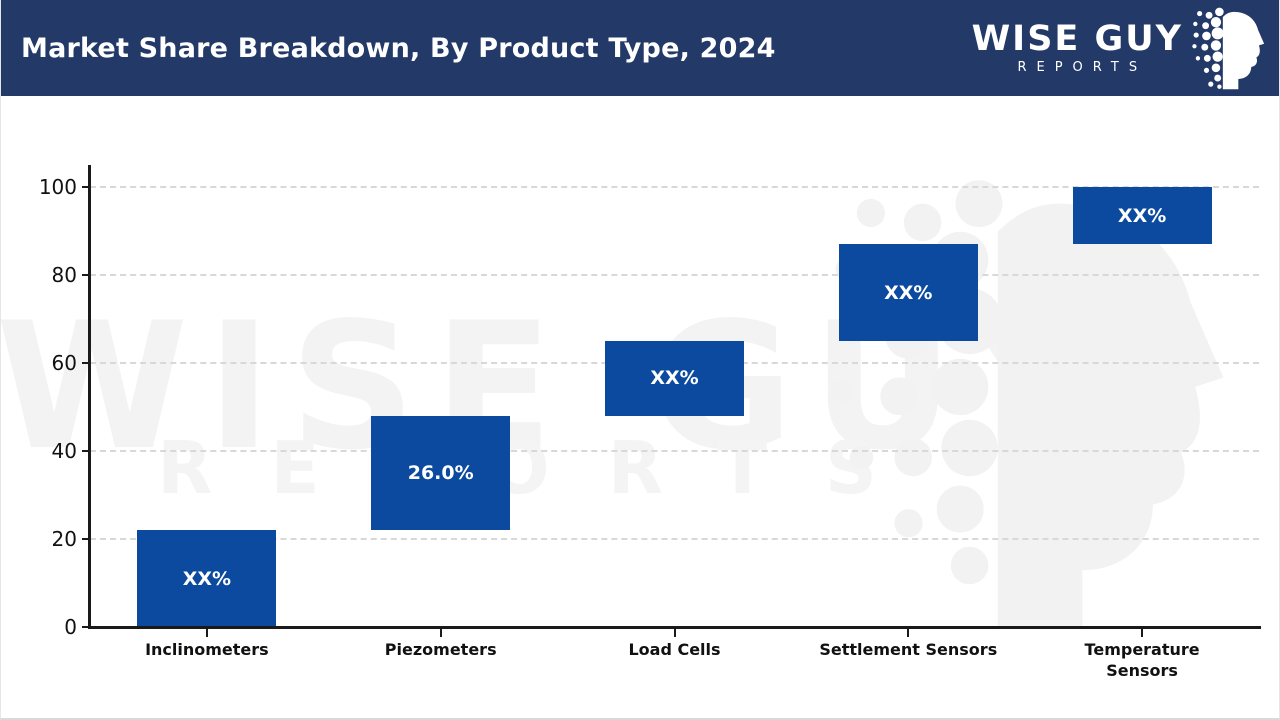 The height and width of the screenshot is (720, 1280). I want to click on bar-value-label: 26.0%, so click(440, 473).